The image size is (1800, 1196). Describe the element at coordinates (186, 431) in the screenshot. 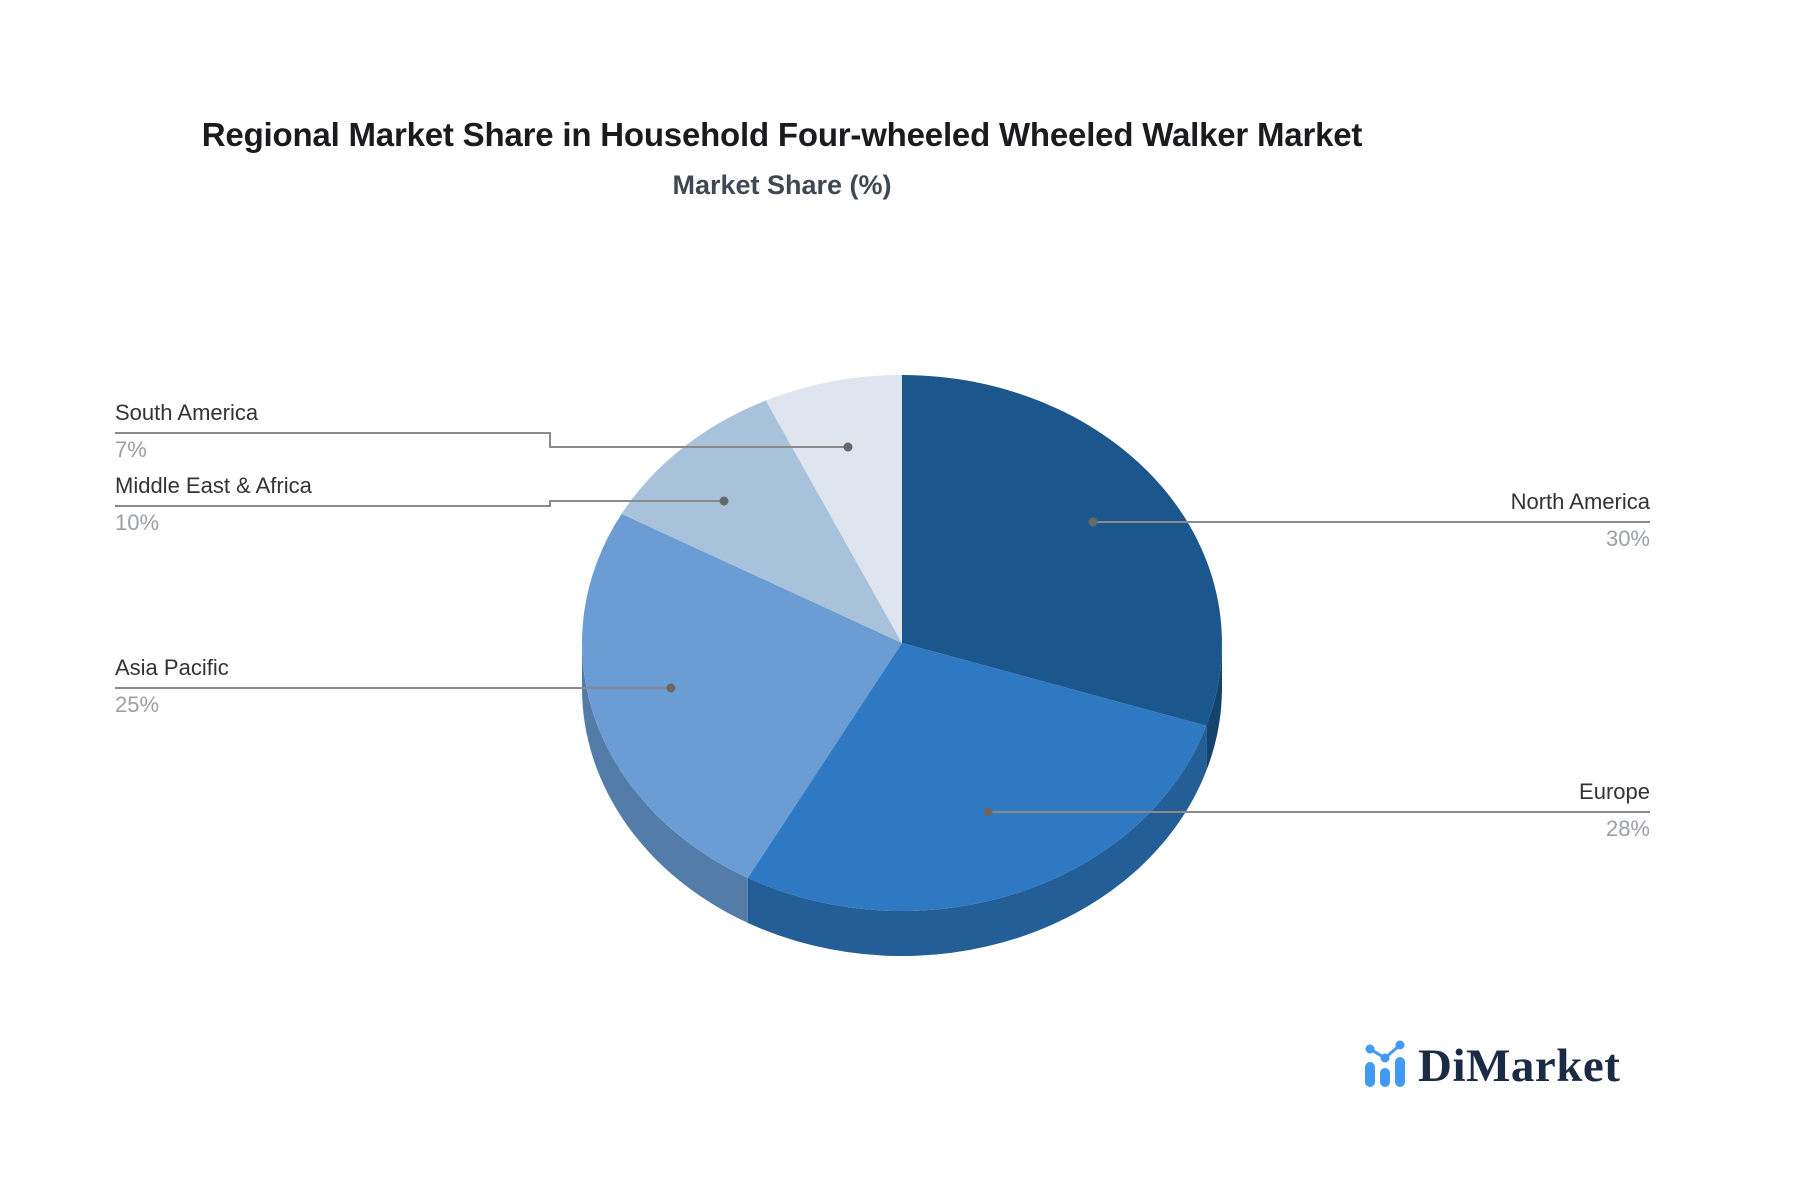

I see `callout-4: South America 7%` at that location.